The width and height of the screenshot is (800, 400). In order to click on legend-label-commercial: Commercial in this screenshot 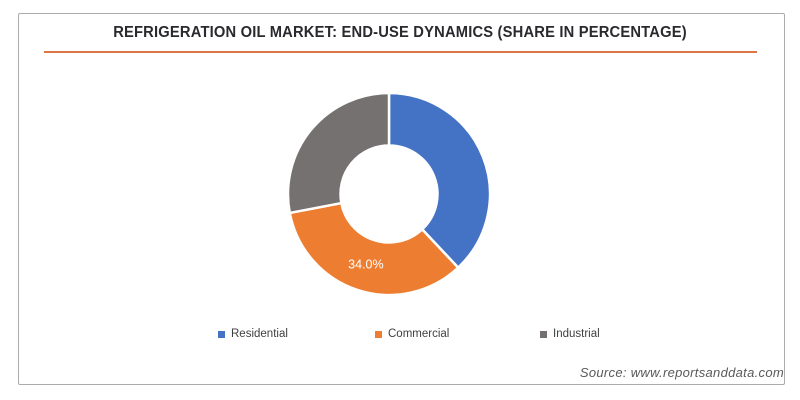, I will do `click(419, 334)`.